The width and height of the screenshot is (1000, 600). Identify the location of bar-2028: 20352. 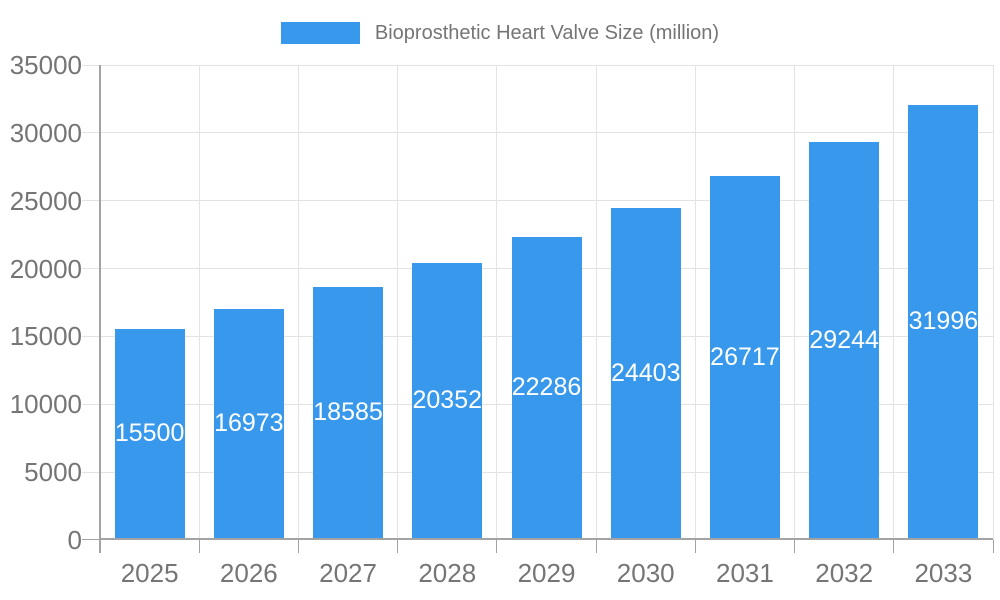
(447, 400).